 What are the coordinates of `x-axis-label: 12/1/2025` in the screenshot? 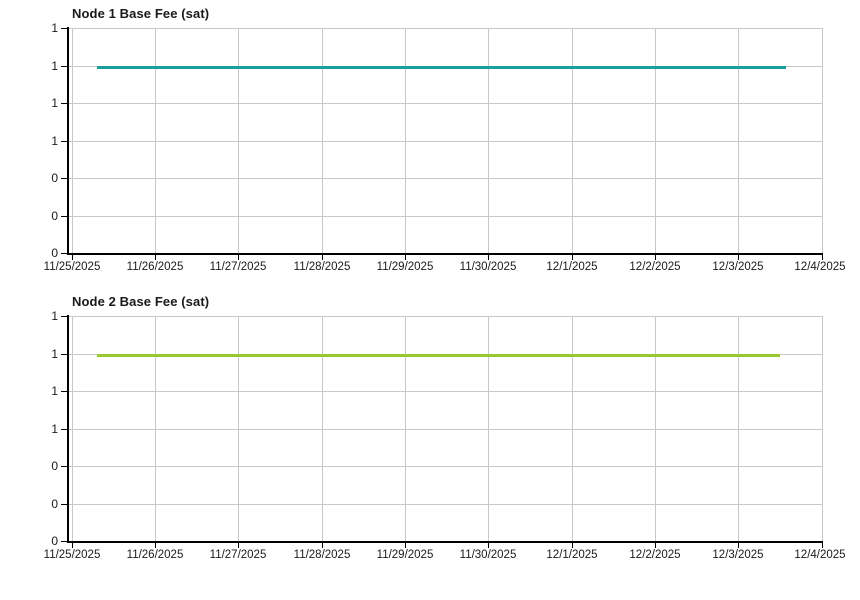 It's located at (572, 267).